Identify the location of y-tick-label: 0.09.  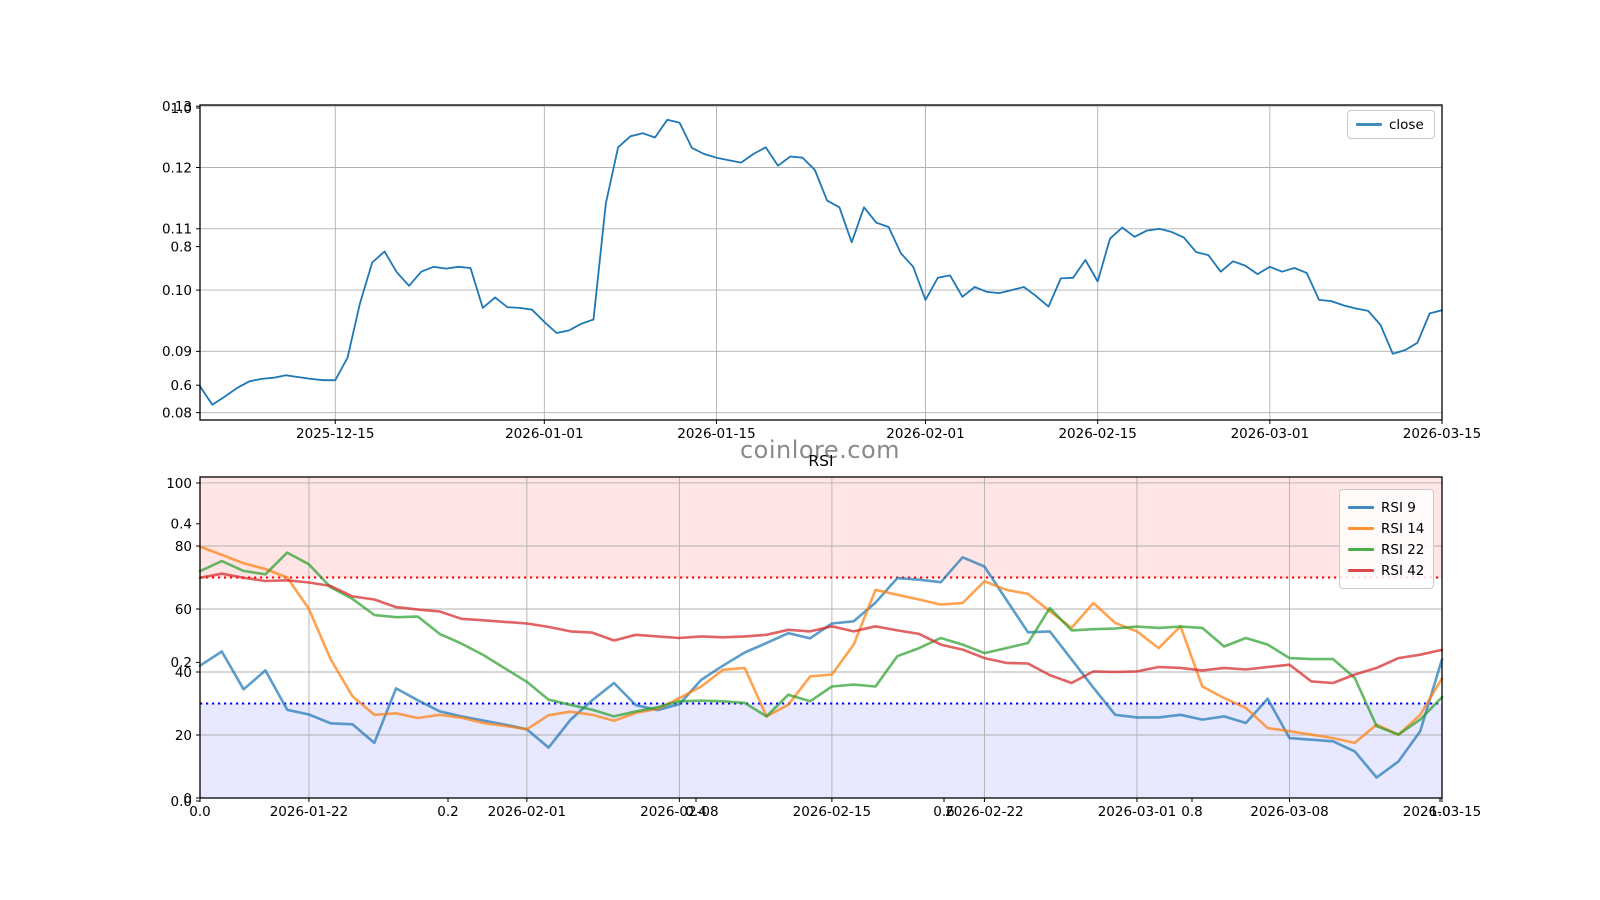
(177, 352).